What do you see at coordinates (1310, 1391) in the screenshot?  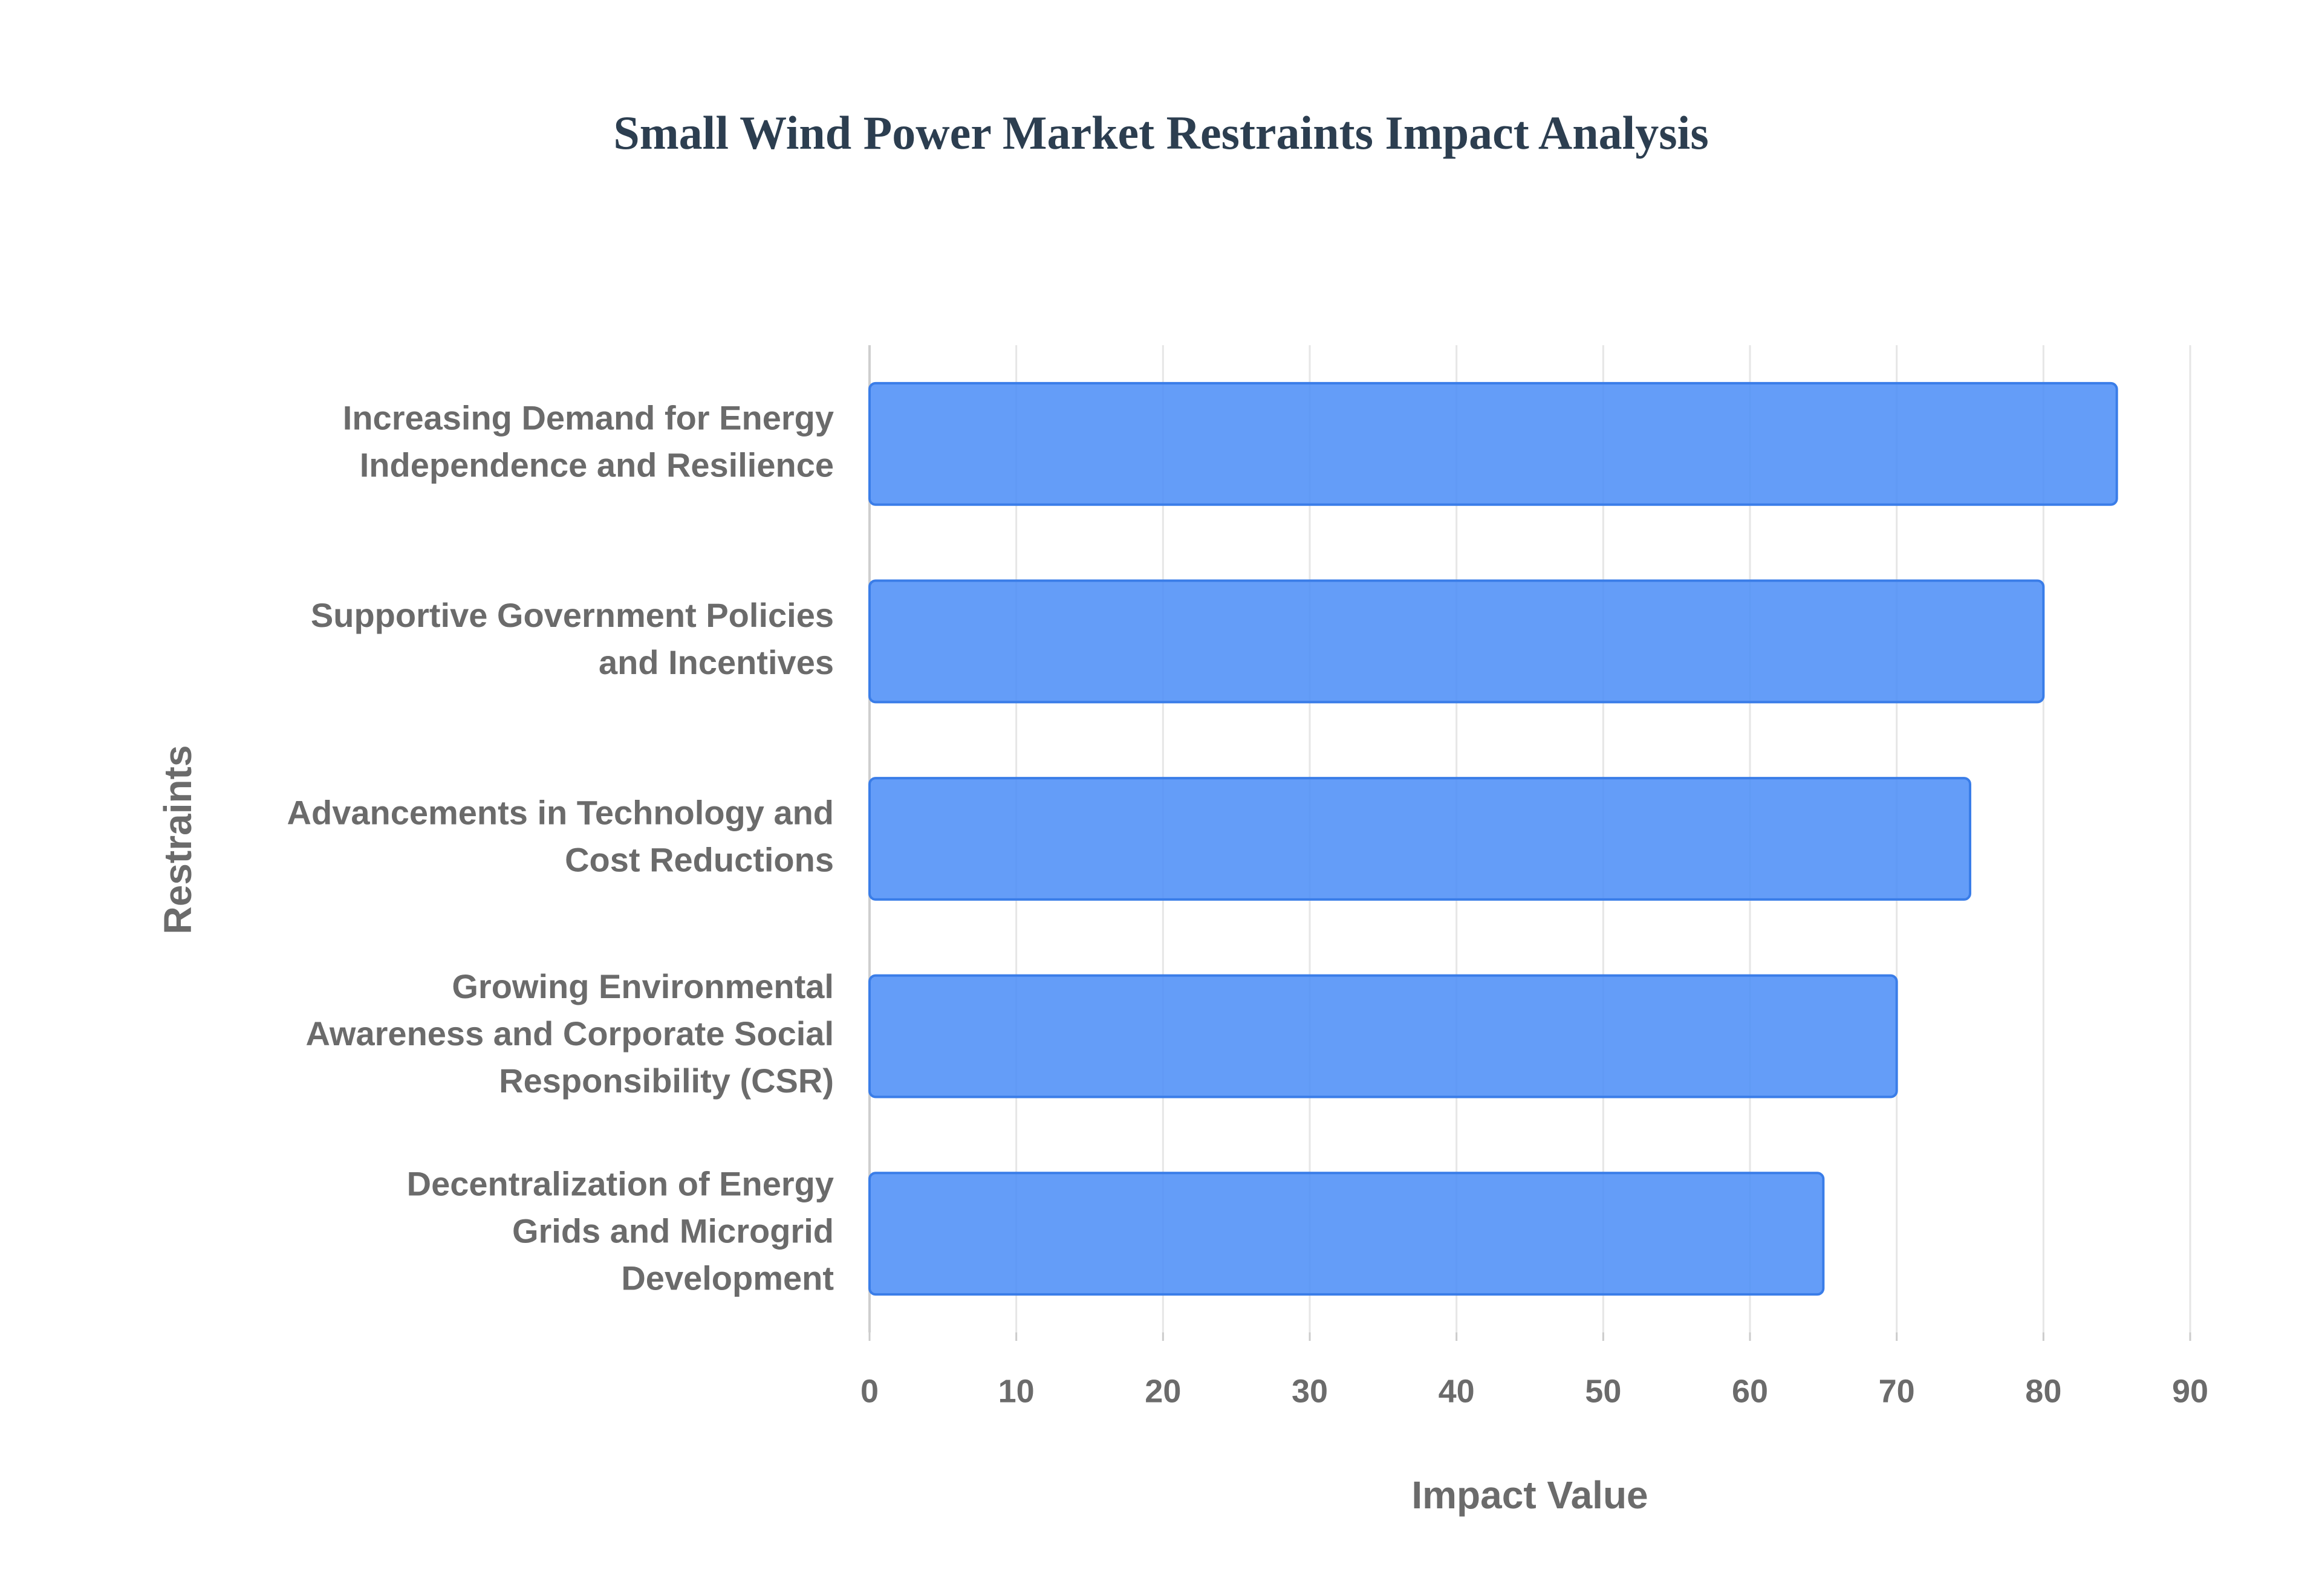 I see `x-tick-label: 30` at bounding box center [1310, 1391].